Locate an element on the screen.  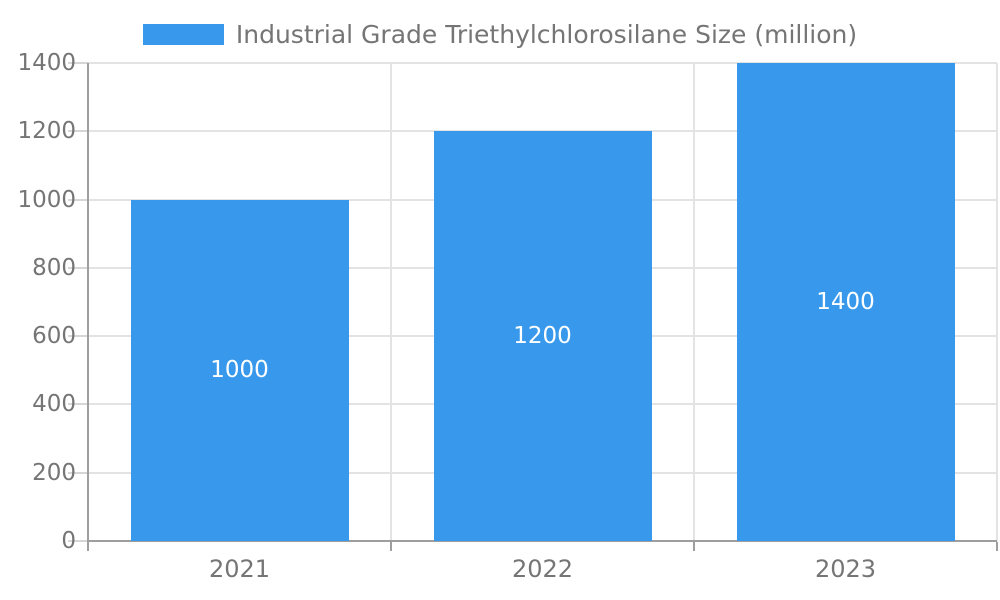
bar-2021 is located at coordinates (239, 370).